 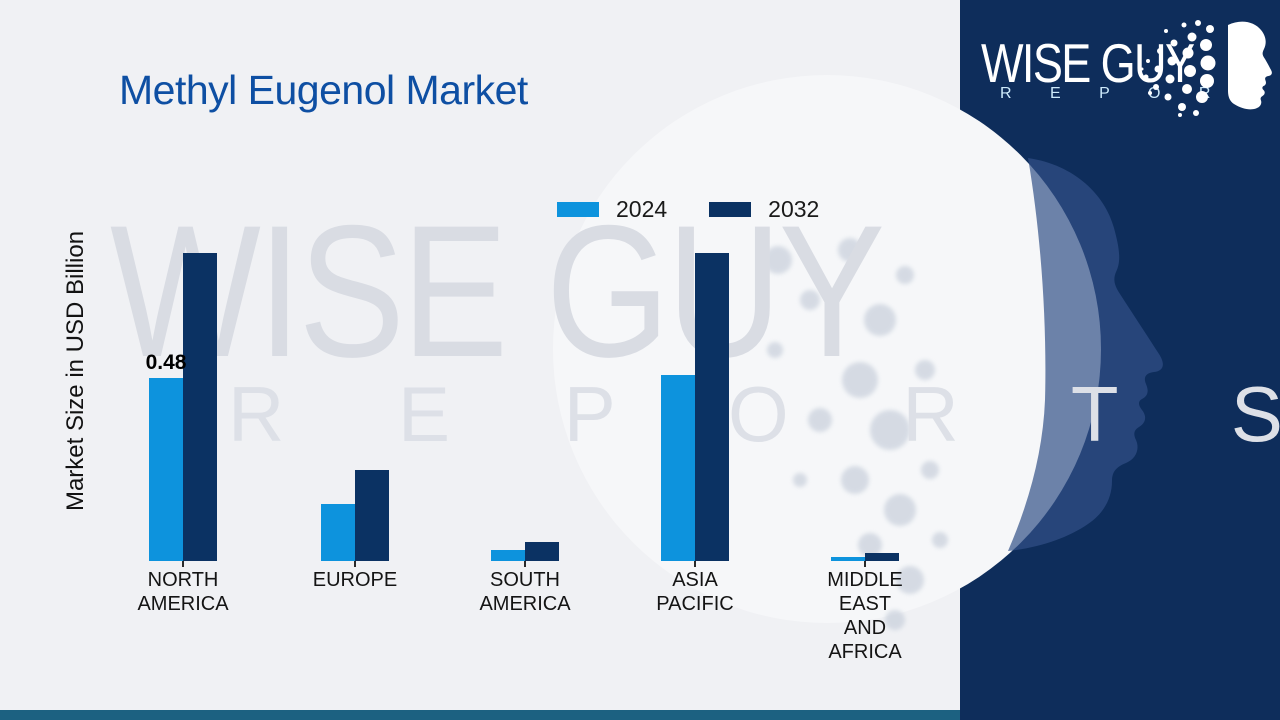 What do you see at coordinates (1178, 68) in the screenshot?
I see `brain-dots` at bounding box center [1178, 68].